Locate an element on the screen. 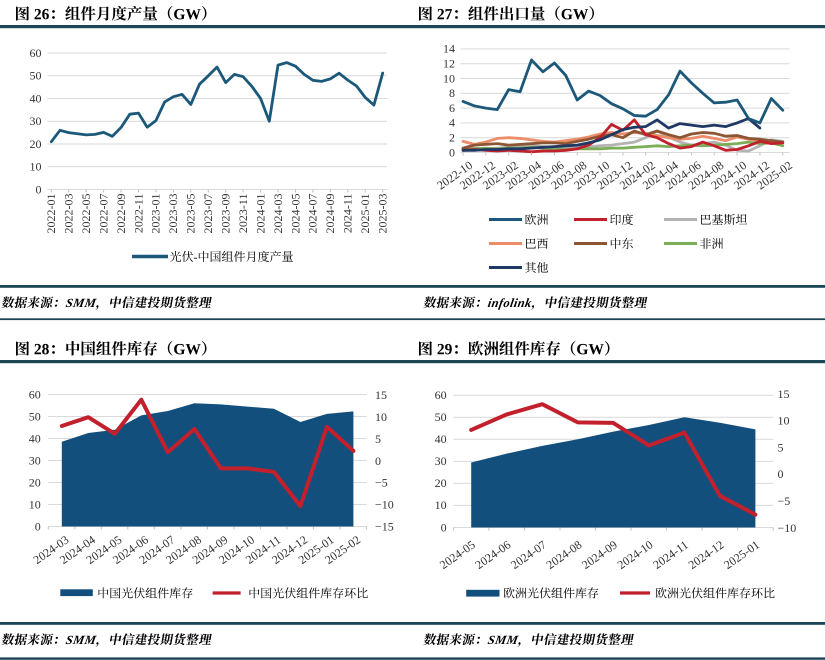 This screenshot has height=660, width=825. svg-text: 6 is located at coordinates (452, 108).